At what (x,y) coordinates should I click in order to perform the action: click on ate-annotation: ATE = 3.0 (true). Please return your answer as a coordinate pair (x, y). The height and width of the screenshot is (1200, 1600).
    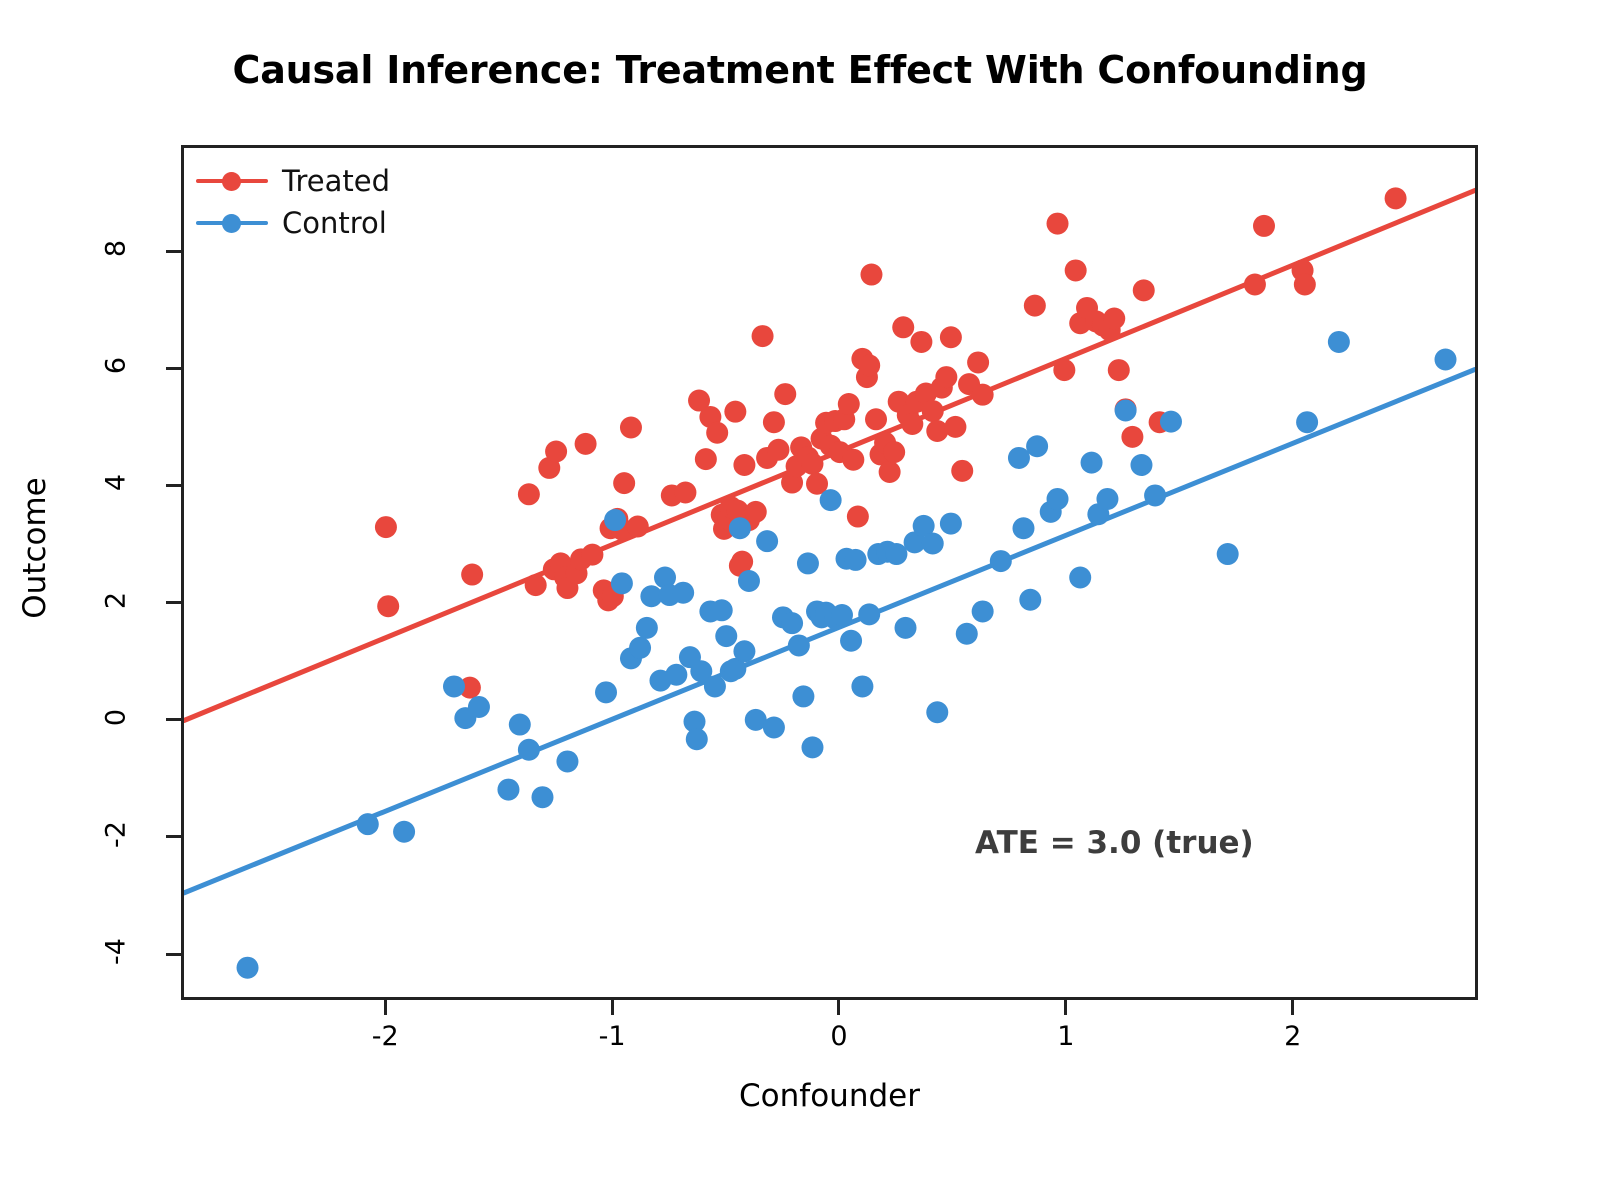
    Looking at the image, I should click on (1114, 843).